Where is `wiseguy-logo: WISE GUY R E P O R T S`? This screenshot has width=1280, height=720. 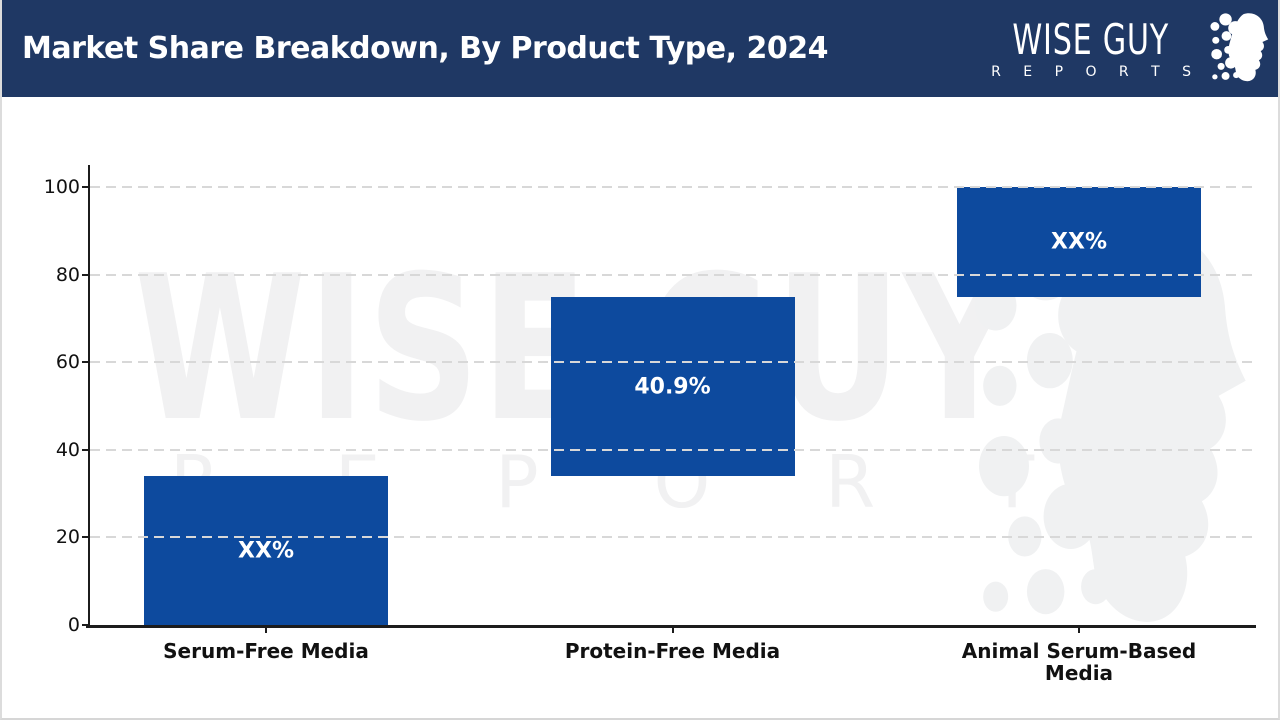
wiseguy-logo: WISE GUY R E P O R T S is located at coordinates (1126, 49).